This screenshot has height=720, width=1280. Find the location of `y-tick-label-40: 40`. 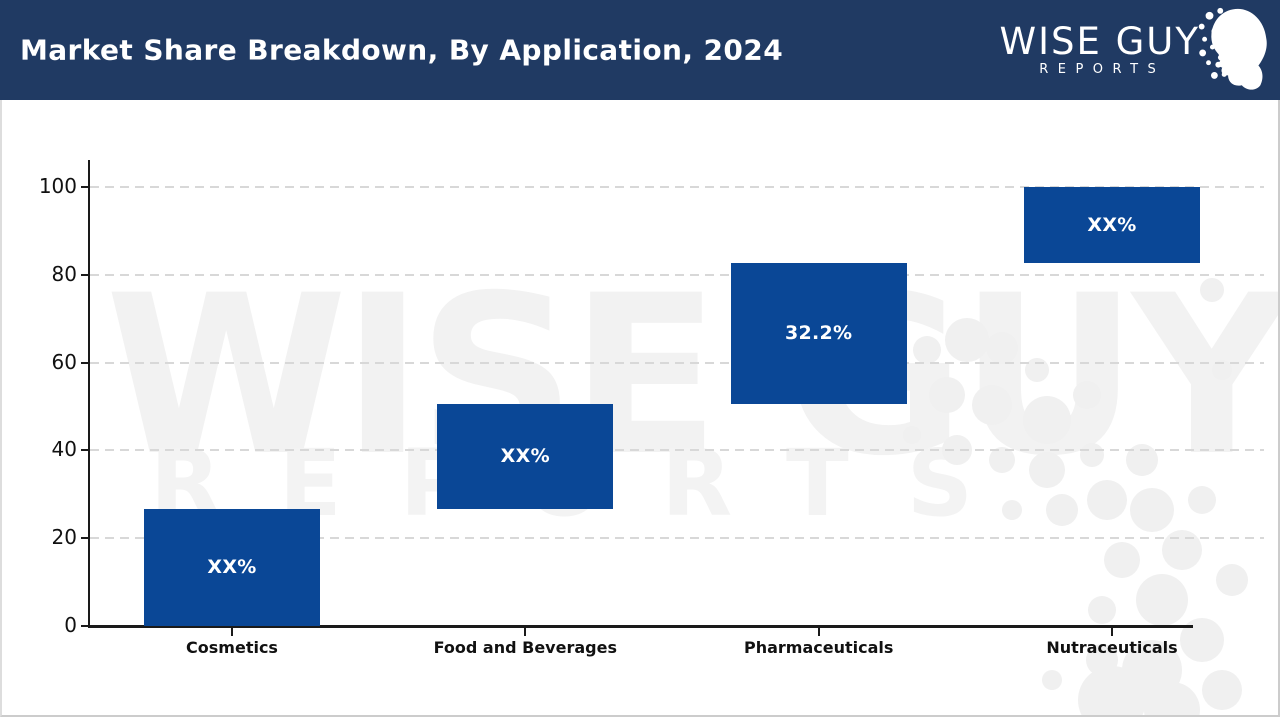

y-tick-label-40: 40 is located at coordinates (64, 449).